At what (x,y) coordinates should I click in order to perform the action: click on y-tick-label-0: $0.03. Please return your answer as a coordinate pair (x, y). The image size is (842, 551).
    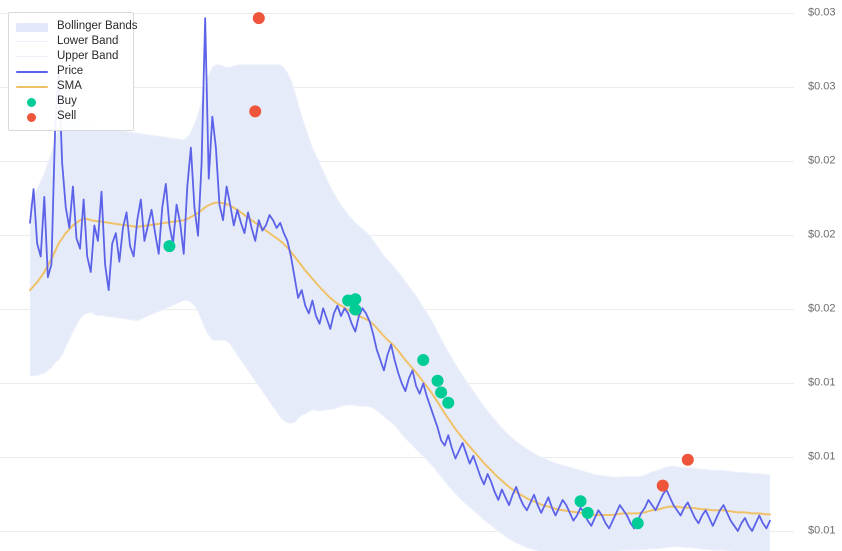
    Looking at the image, I should click on (822, 12).